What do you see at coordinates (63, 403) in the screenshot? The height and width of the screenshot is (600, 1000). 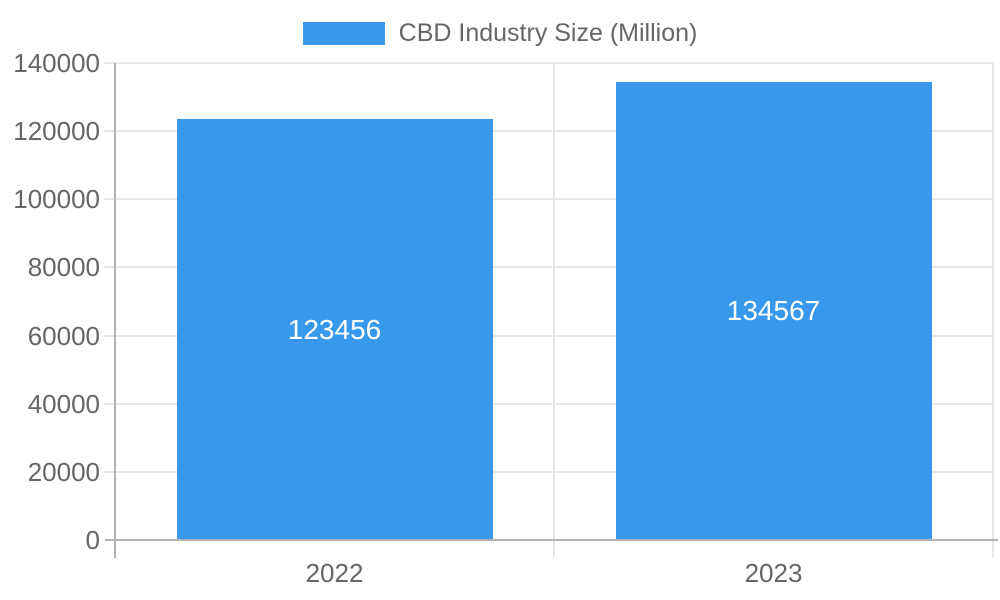 I see `y-axis-tick-label-40000: 40000` at bounding box center [63, 403].